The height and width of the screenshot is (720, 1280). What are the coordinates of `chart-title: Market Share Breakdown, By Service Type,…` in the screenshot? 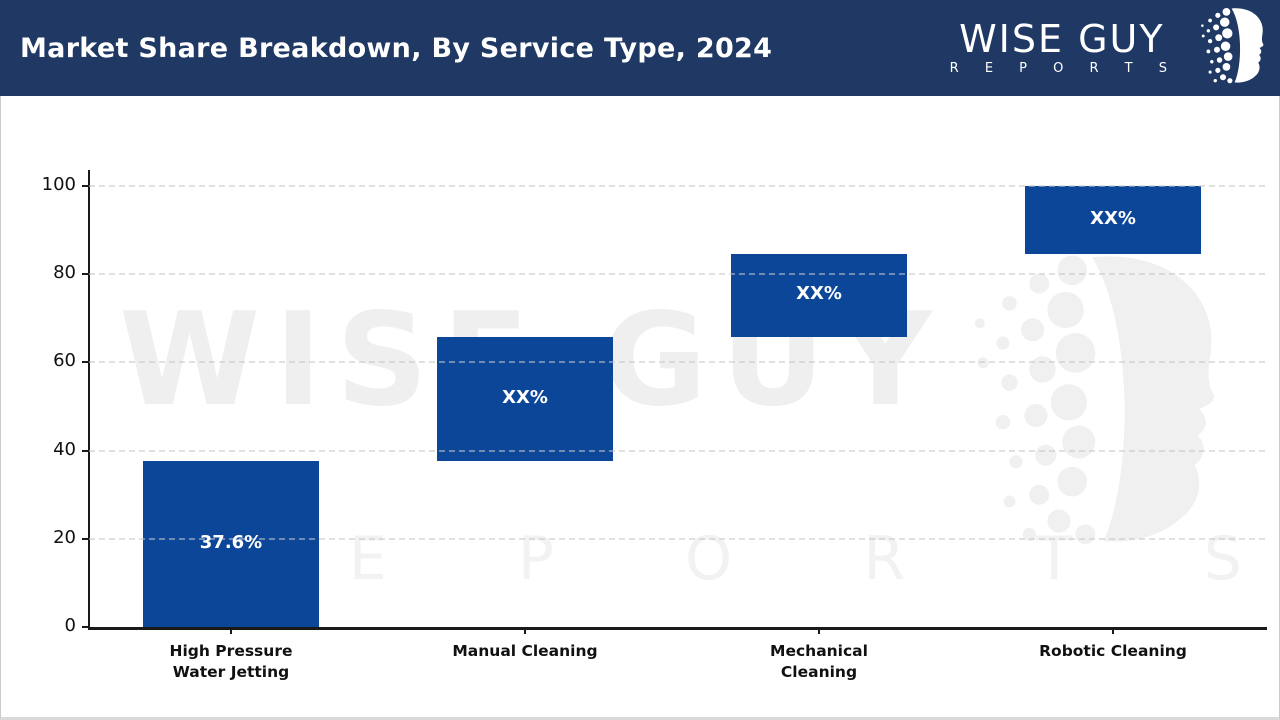 It's located at (396, 48).